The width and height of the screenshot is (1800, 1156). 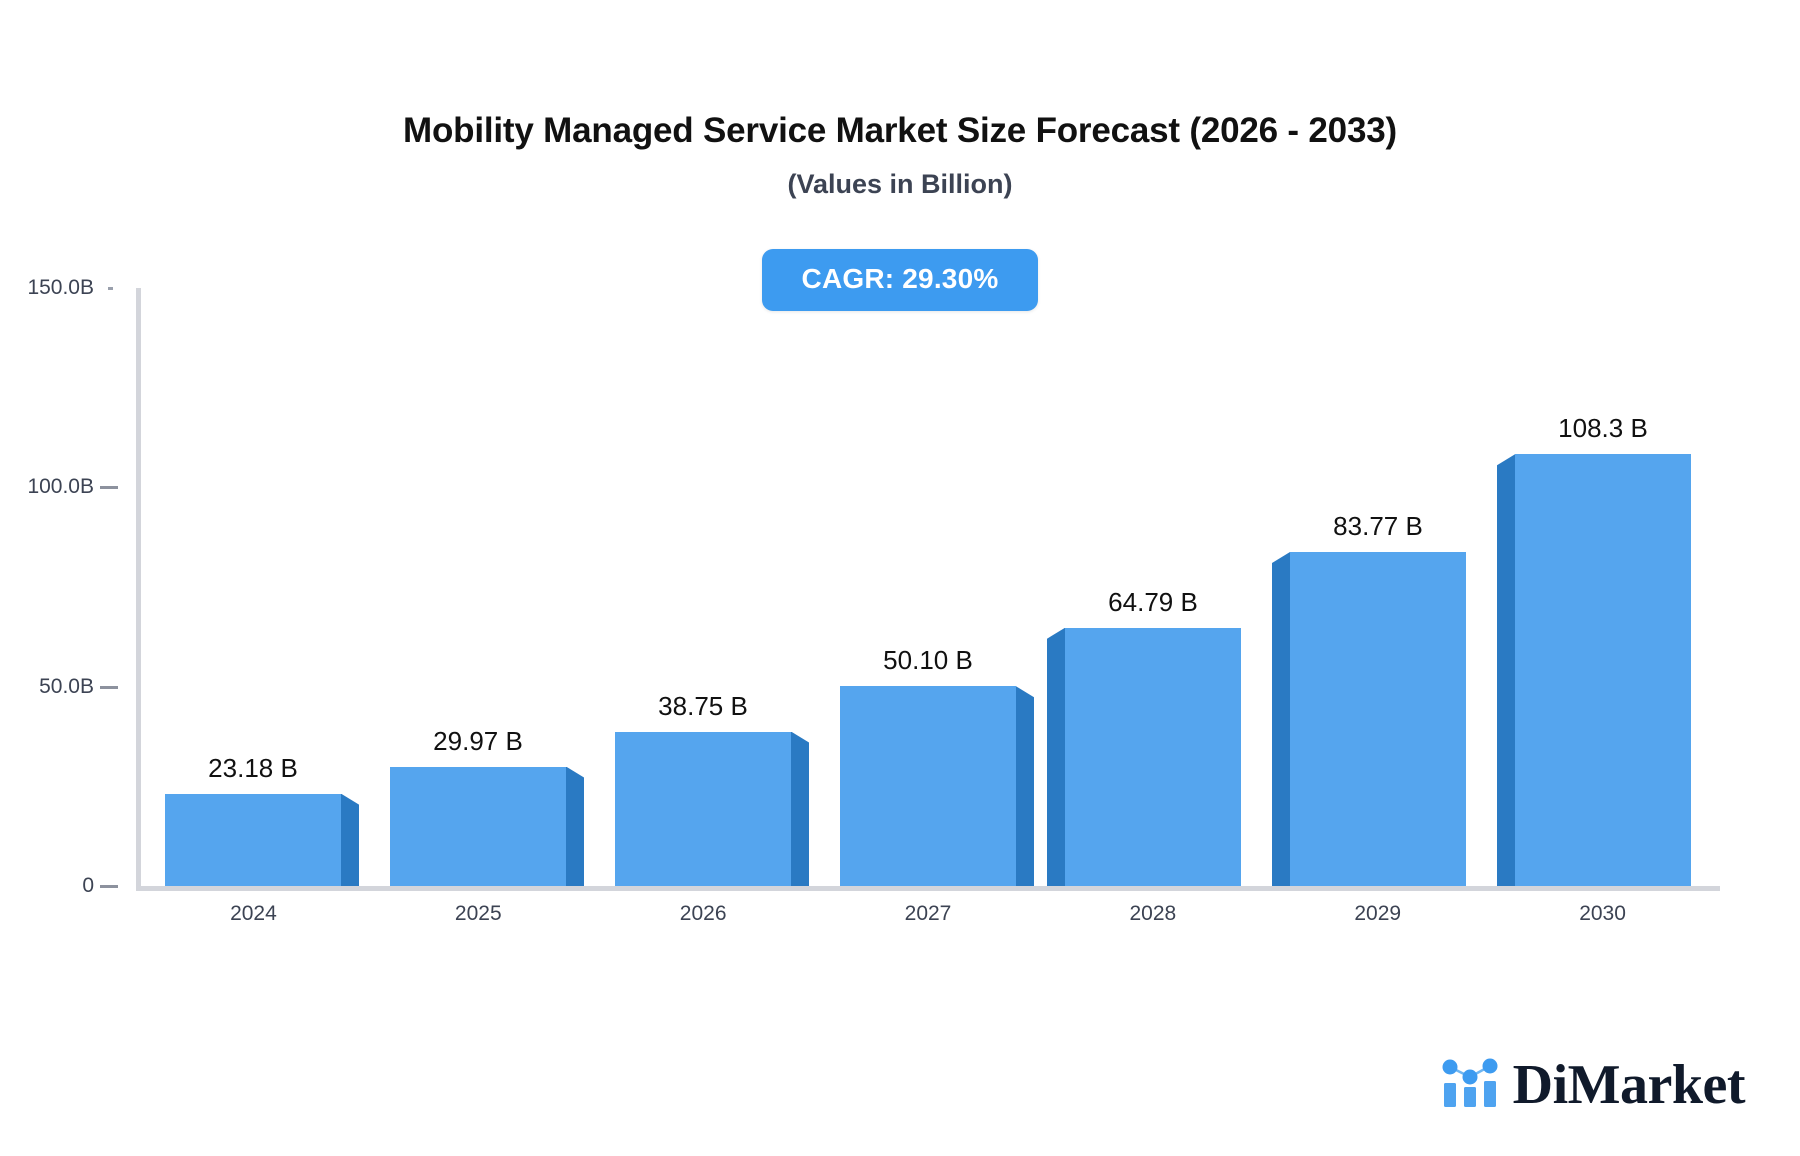 I want to click on bar-2029: 83.77 B, so click(x=1369, y=699).